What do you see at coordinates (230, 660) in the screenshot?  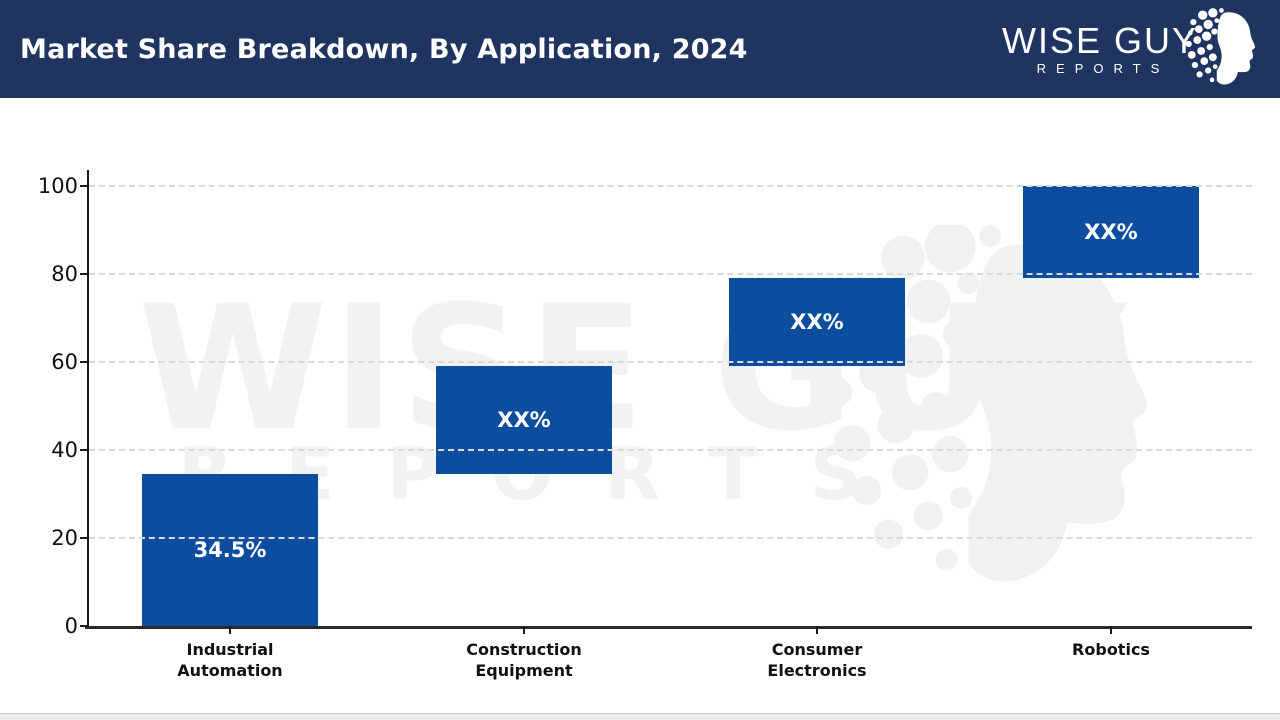 I see `x-category-label: Industrial Automation` at bounding box center [230, 660].